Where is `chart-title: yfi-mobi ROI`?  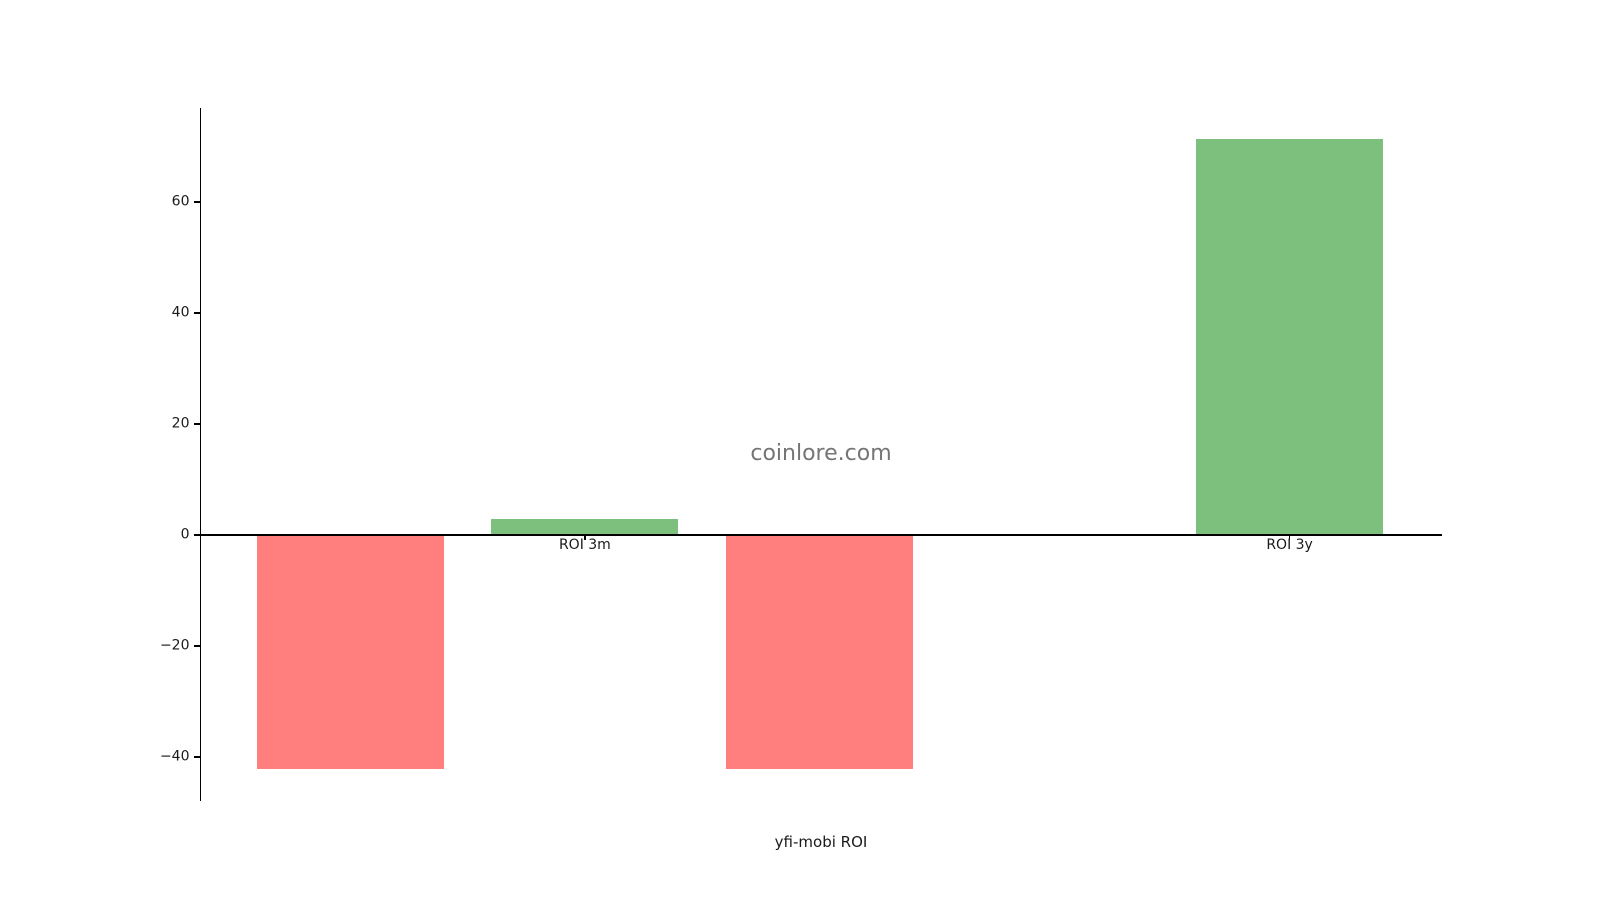 chart-title: yfi-mobi ROI is located at coordinates (821, 842).